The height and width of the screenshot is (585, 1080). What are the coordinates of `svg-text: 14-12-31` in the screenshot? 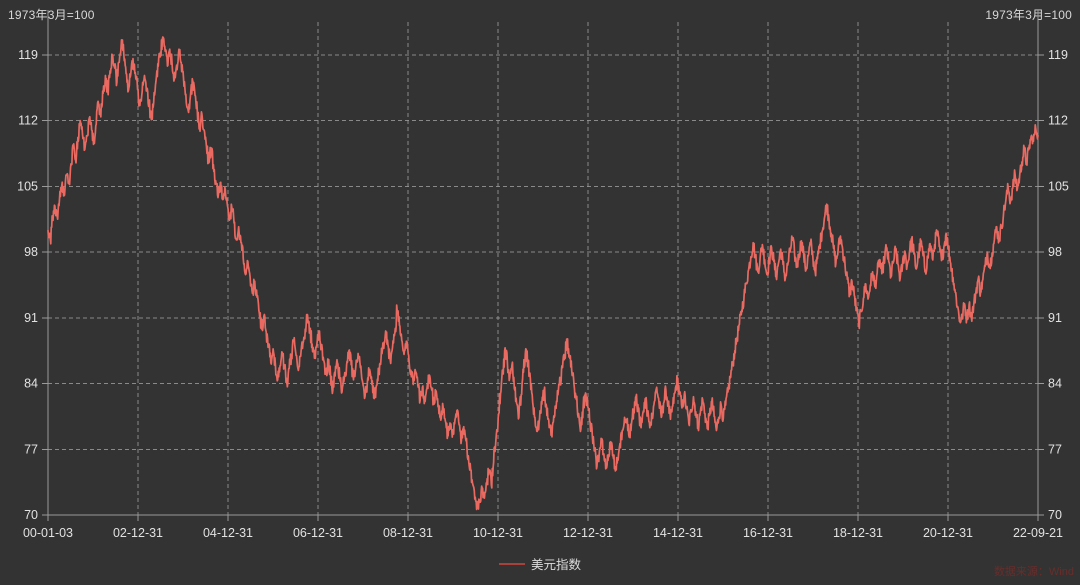 It's located at (678, 533).